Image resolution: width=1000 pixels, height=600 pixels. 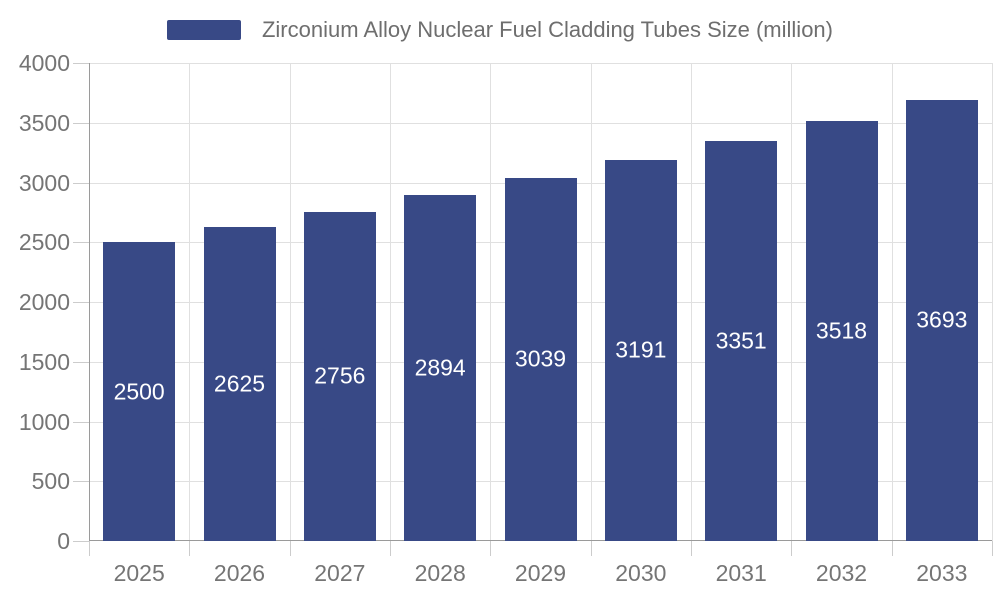 I want to click on x-tick-label: 2032, so click(x=841, y=573).